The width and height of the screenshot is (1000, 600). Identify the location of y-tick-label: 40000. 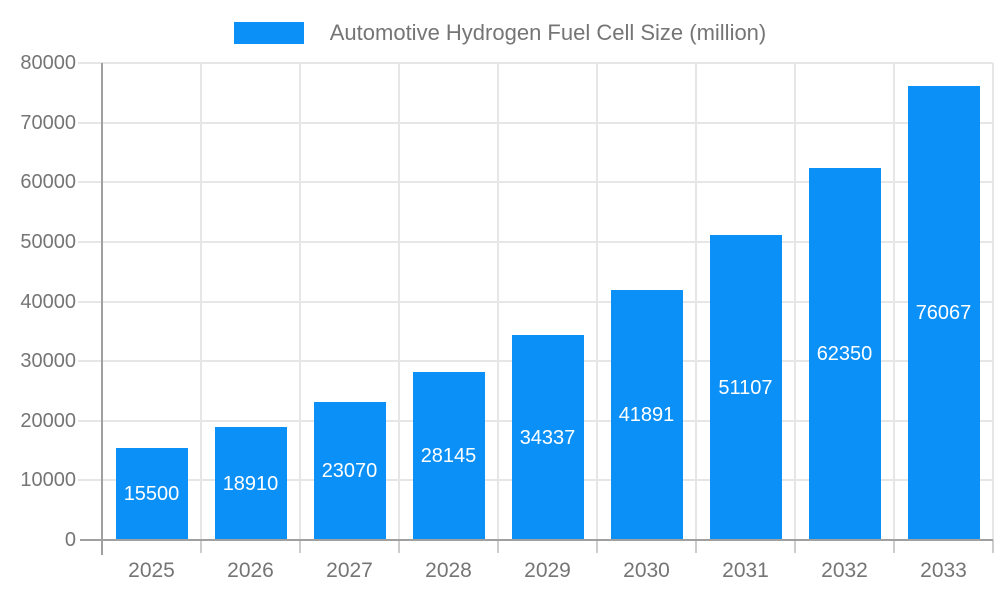
(48, 301).